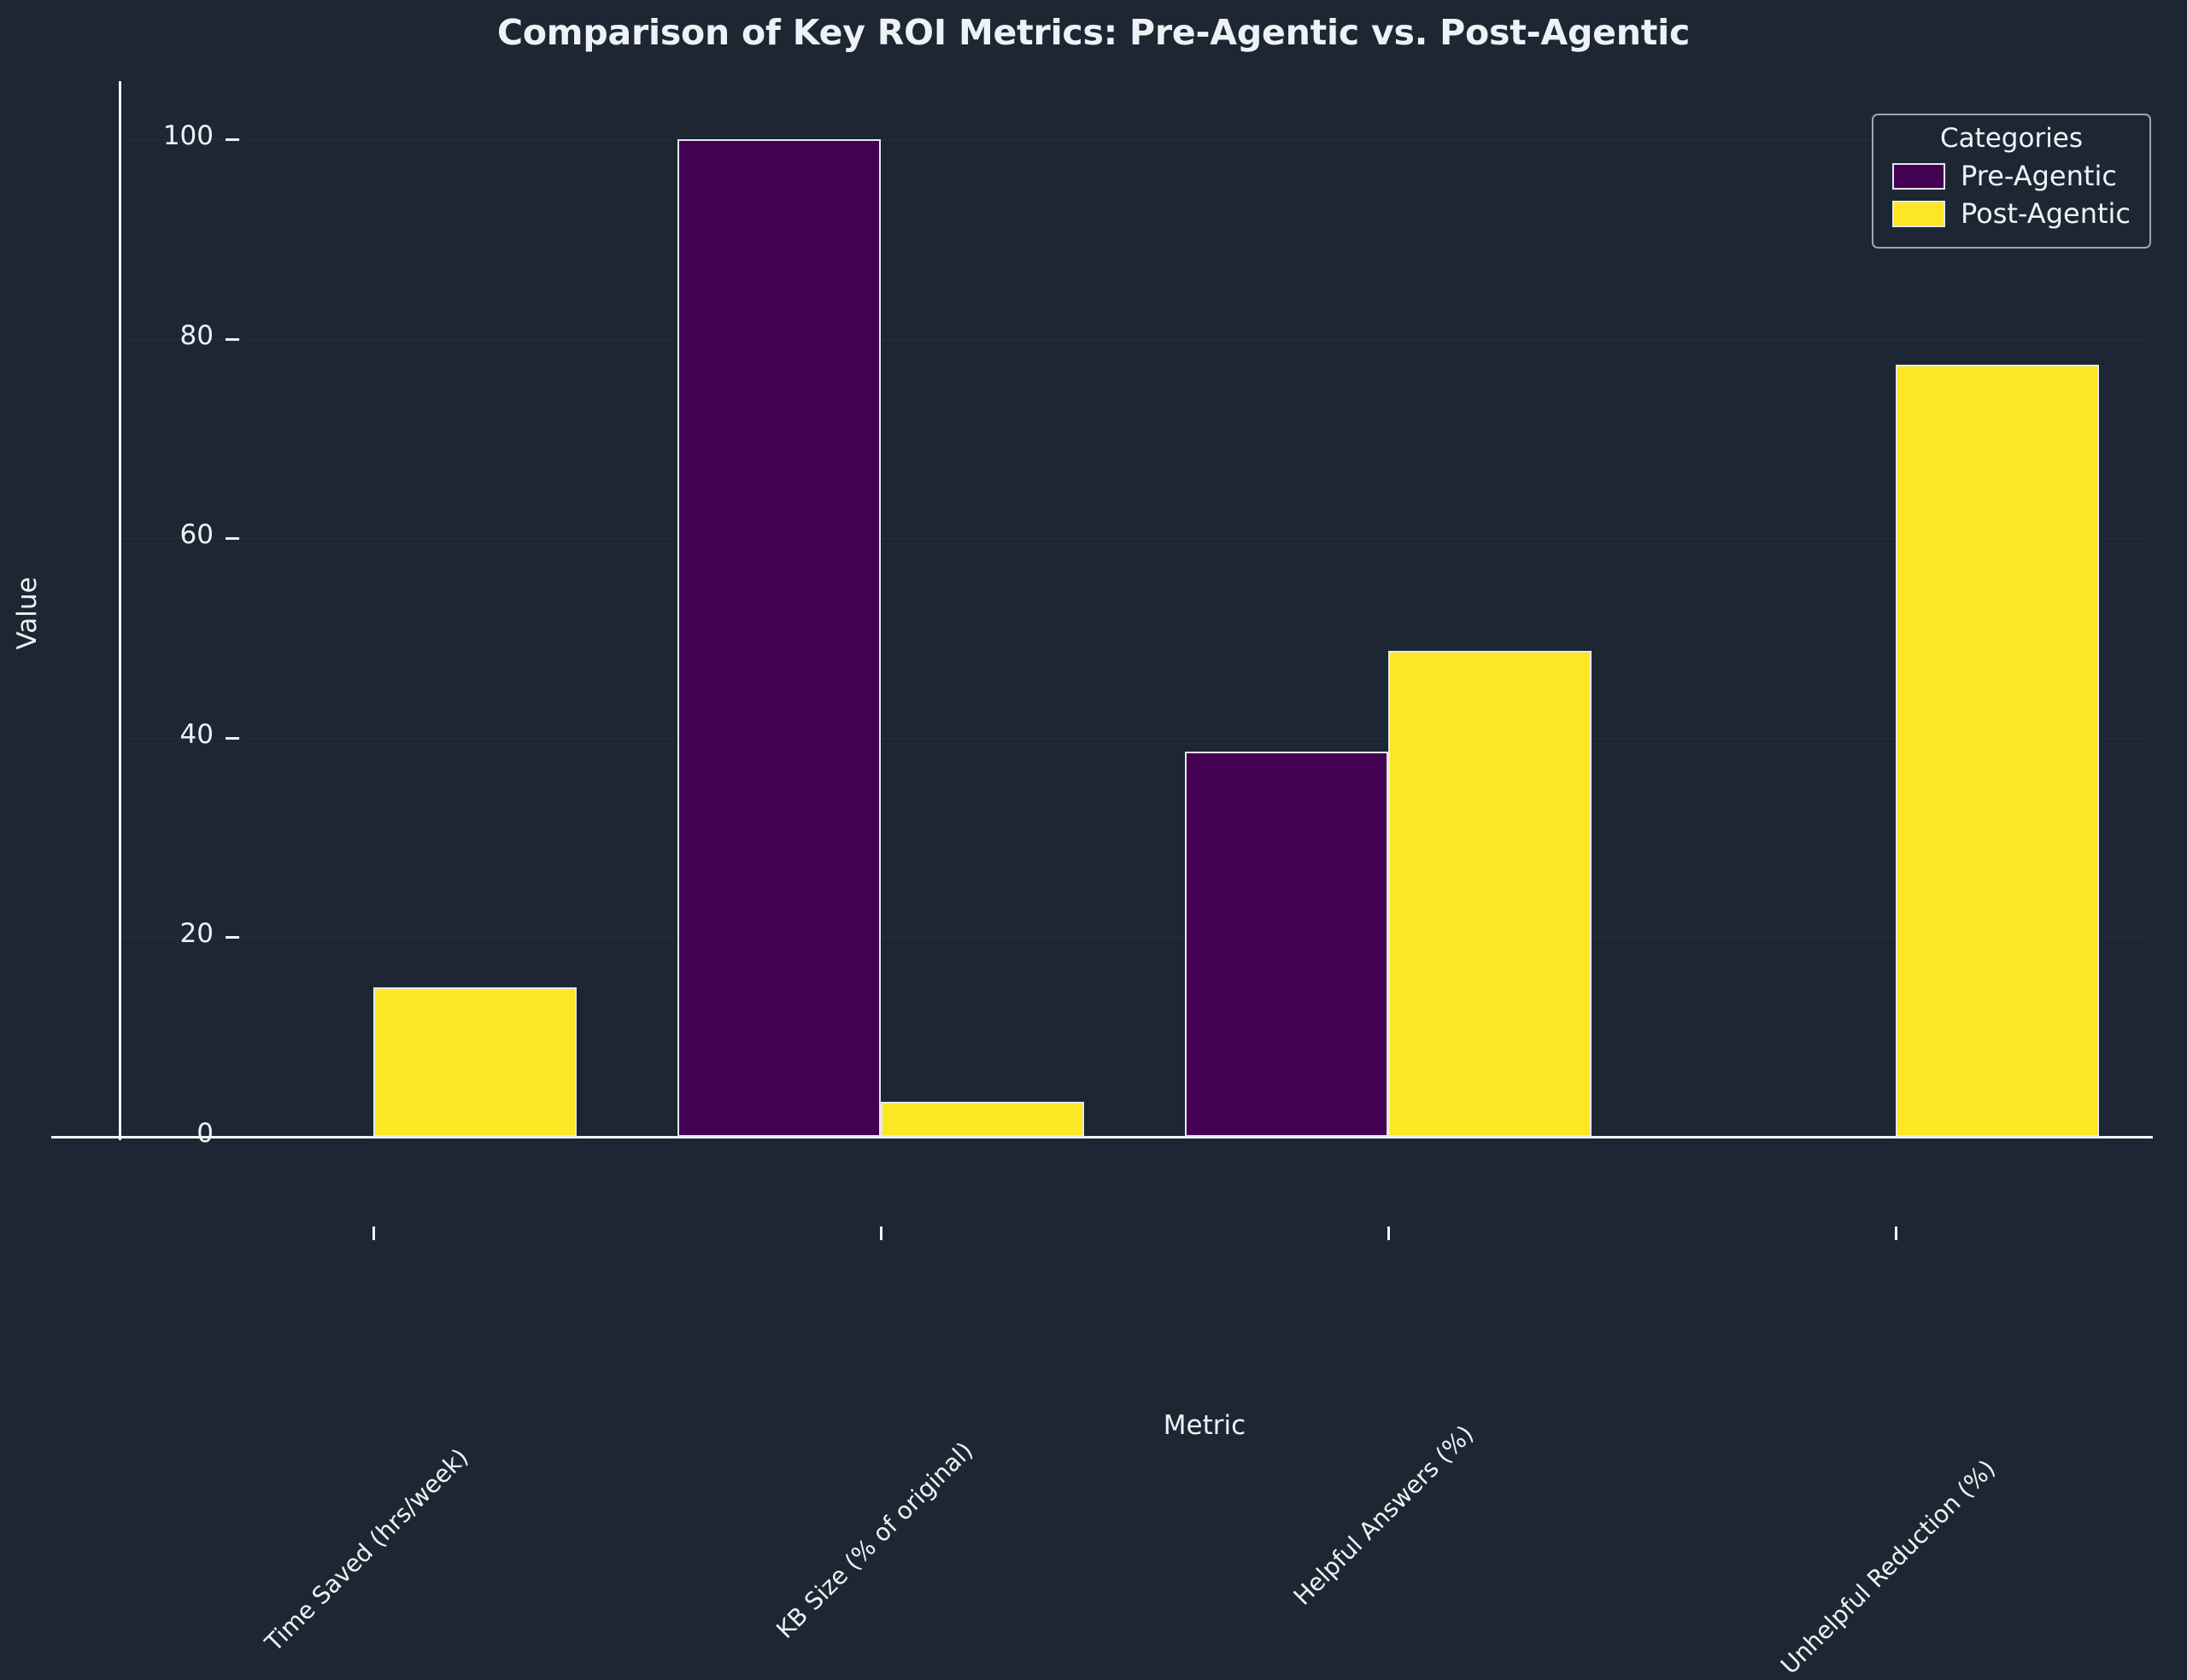 The height and width of the screenshot is (1680, 2187). I want to click on legend-item: Post-Agentic, so click(2011, 214).